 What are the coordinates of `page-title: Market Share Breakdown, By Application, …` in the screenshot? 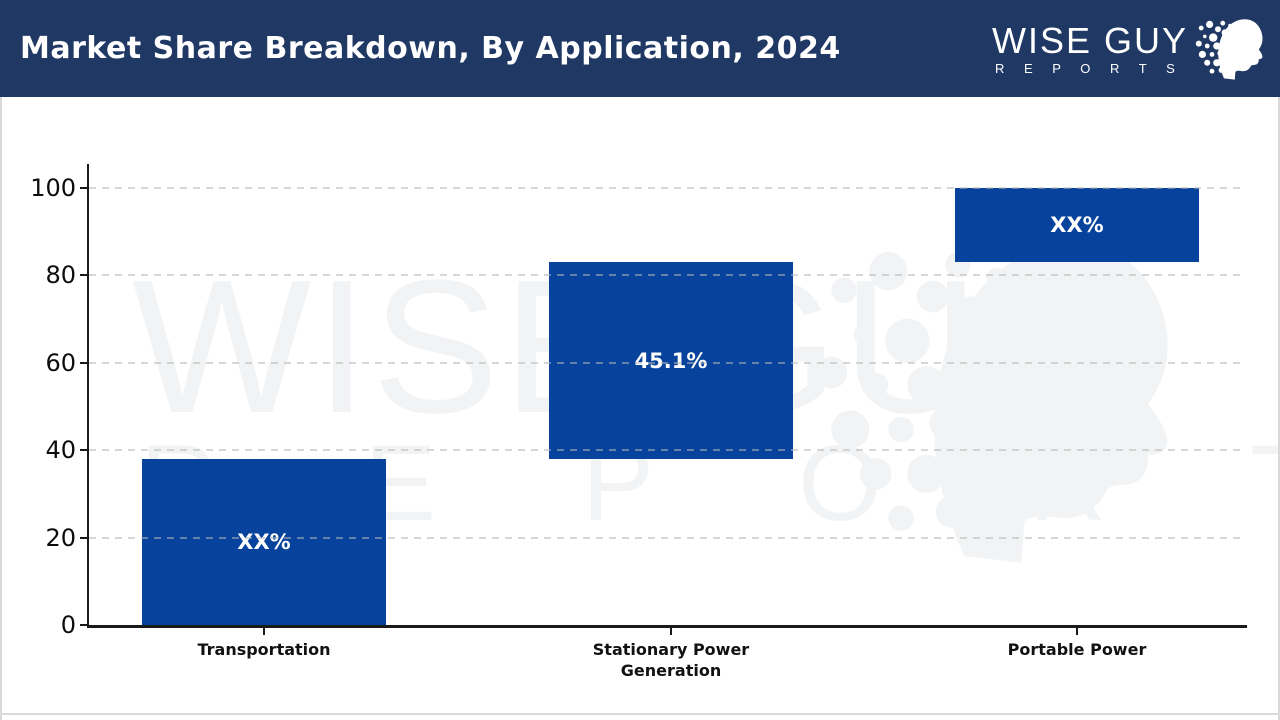 It's located at (430, 48).